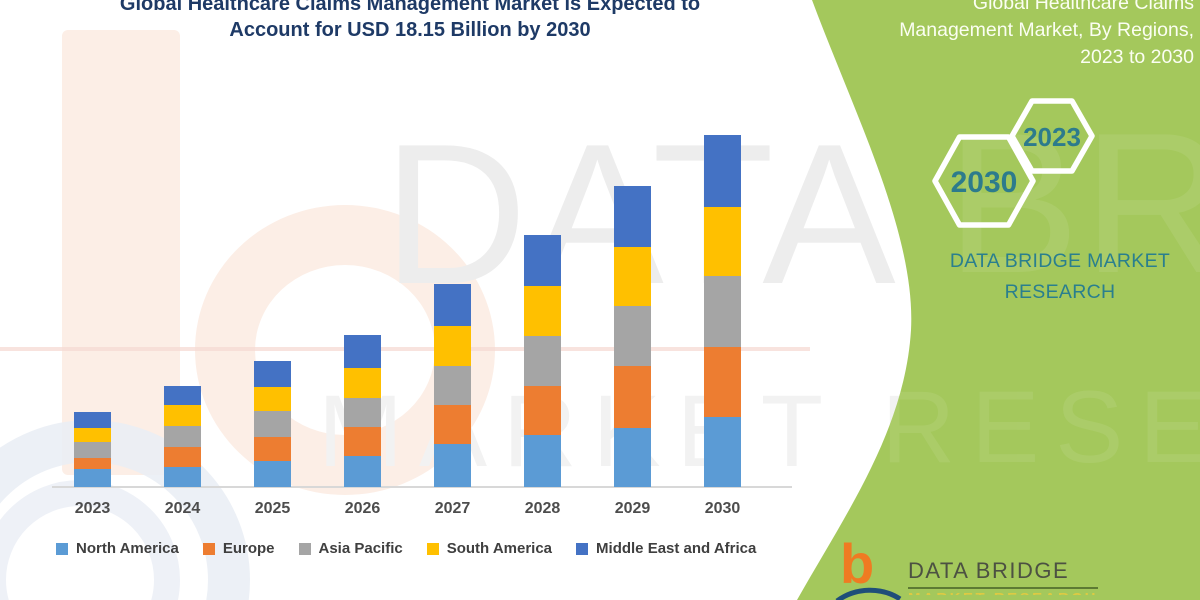 Image resolution: width=1200 pixels, height=600 pixels. Describe the element at coordinates (272, 508) in the screenshot. I see `x-axis-label-2025: 2025` at that location.